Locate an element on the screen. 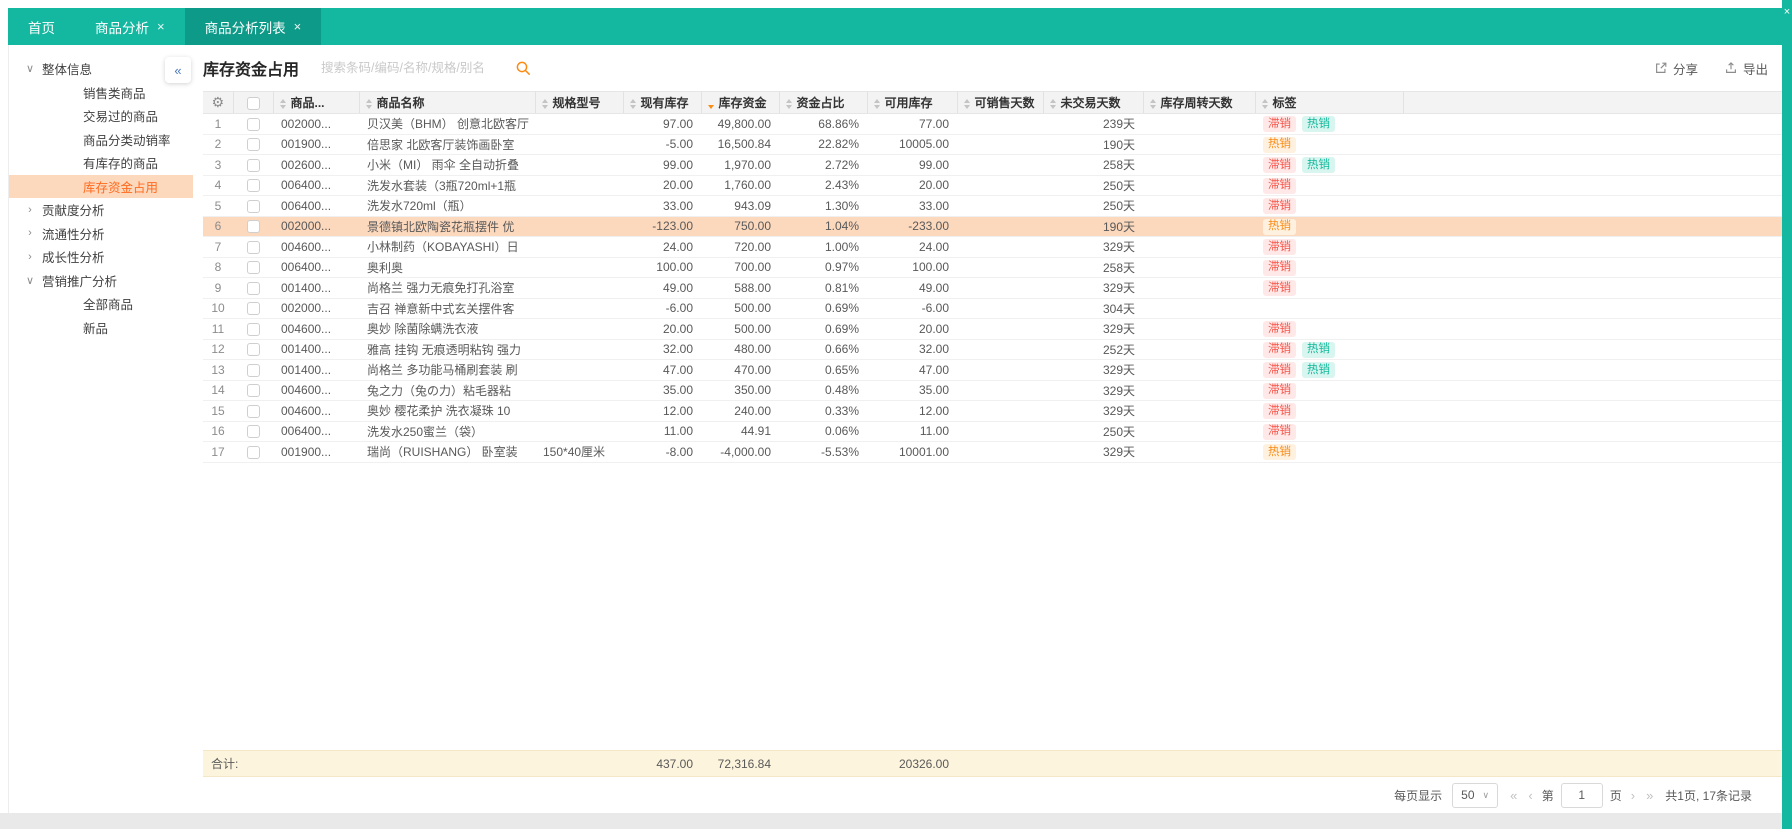 The height and width of the screenshot is (829, 1792). last-page-button: » is located at coordinates (1650, 795).